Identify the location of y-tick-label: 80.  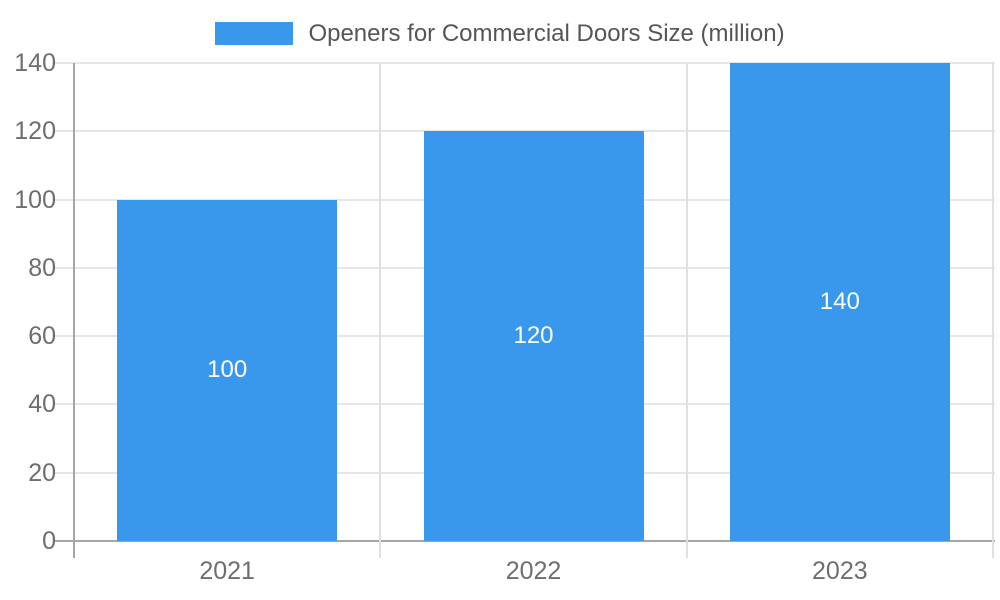
(42, 267).